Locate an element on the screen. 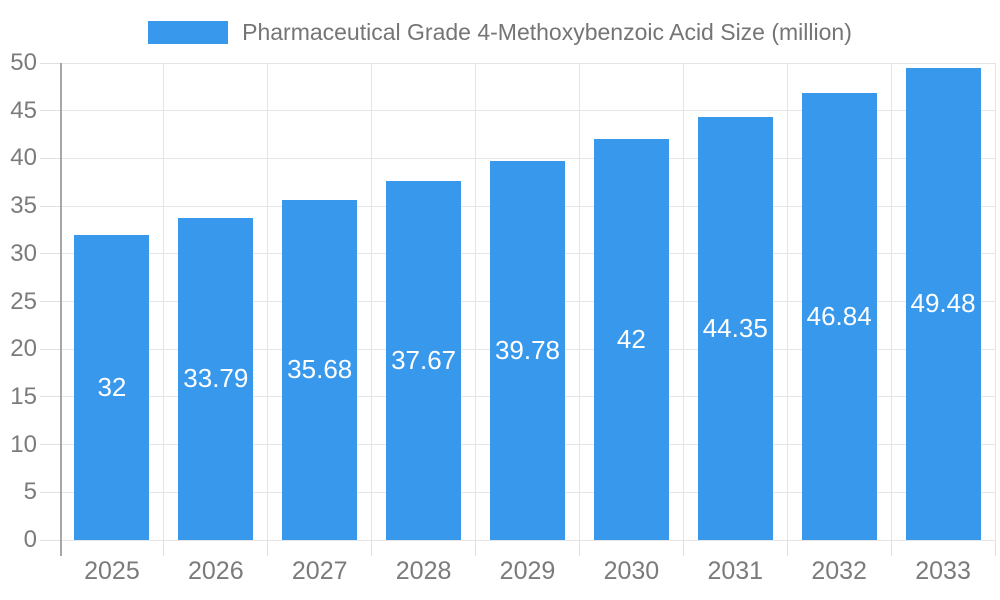 This screenshot has height=600, width=1000. y-axis-label-40: 40 is located at coordinates (23, 158).